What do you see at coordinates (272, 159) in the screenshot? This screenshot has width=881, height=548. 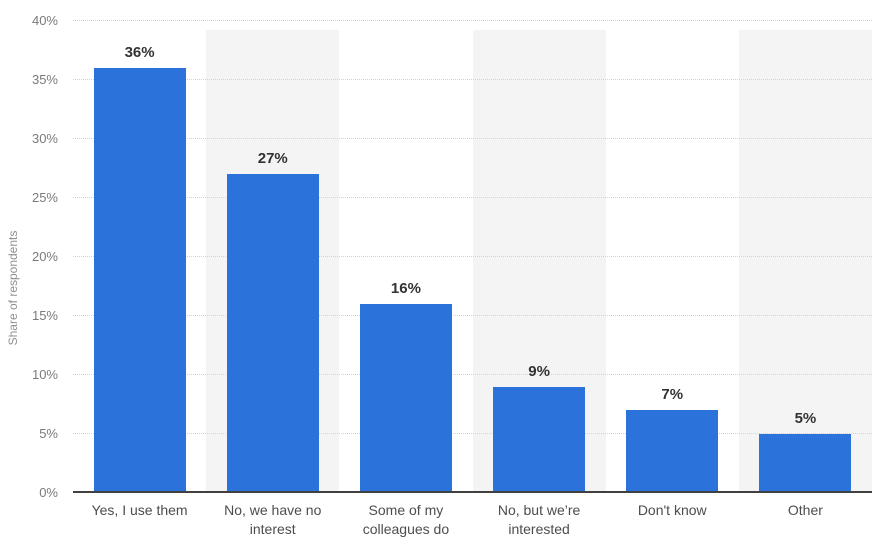 I see `bar-value-label: 27%` at bounding box center [272, 159].